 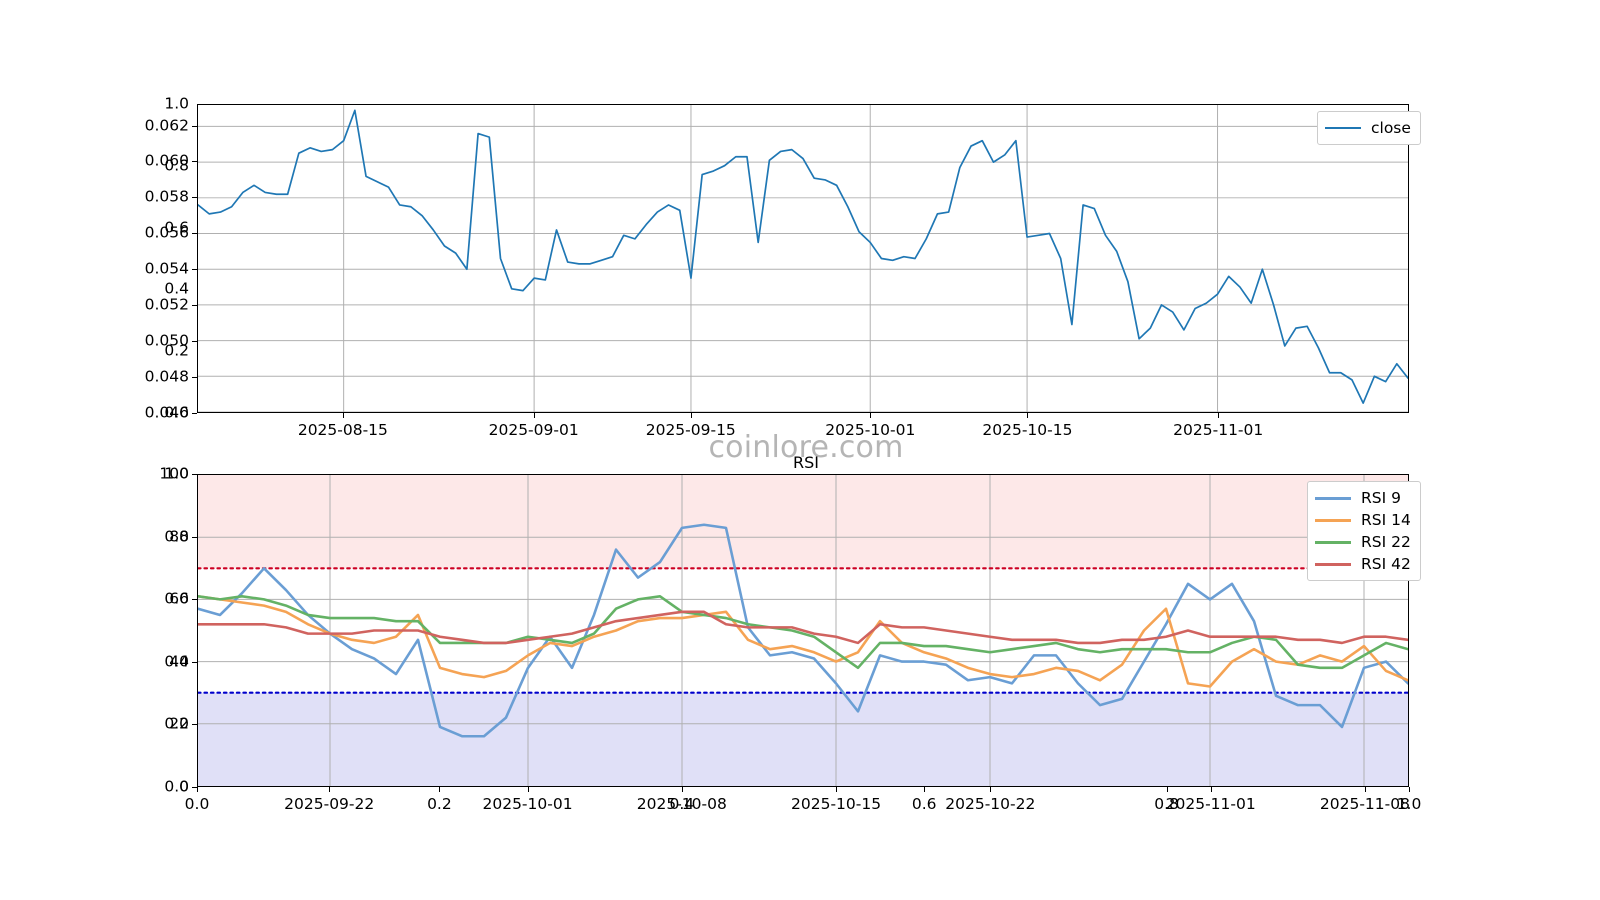 What do you see at coordinates (439, 804) in the screenshot?
I see `rsi-x-tick-label-secondary: 0.2` at bounding box center [439, 804].